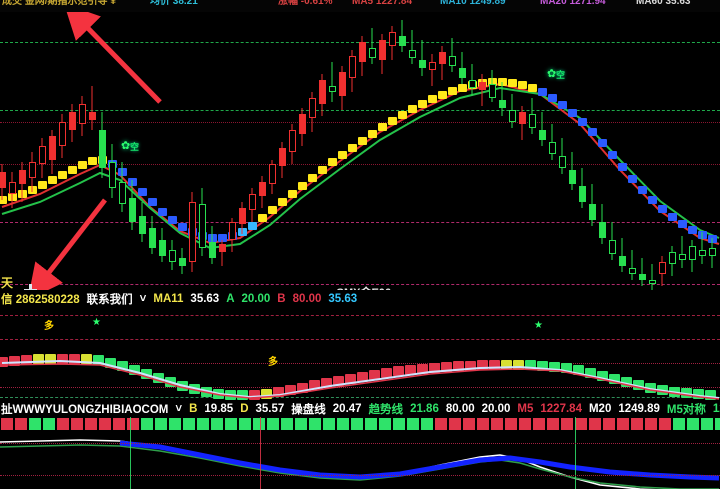  I want to click on legend-item: D, so click(244, 408).